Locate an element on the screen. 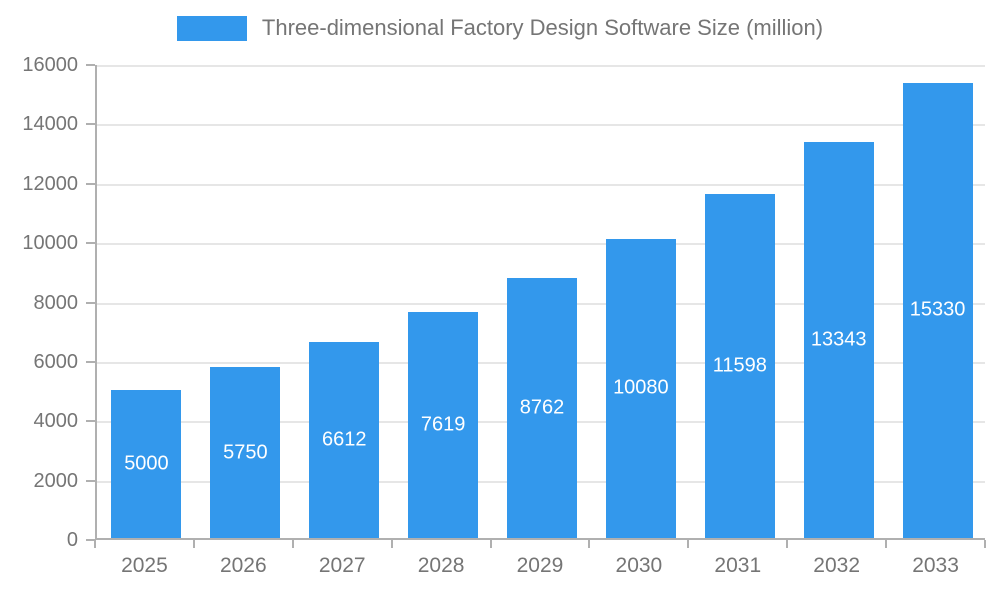 The width and height of the screenshot is (1000, 600). x-axis-label: 2026 is located at coordinates (243, 565).